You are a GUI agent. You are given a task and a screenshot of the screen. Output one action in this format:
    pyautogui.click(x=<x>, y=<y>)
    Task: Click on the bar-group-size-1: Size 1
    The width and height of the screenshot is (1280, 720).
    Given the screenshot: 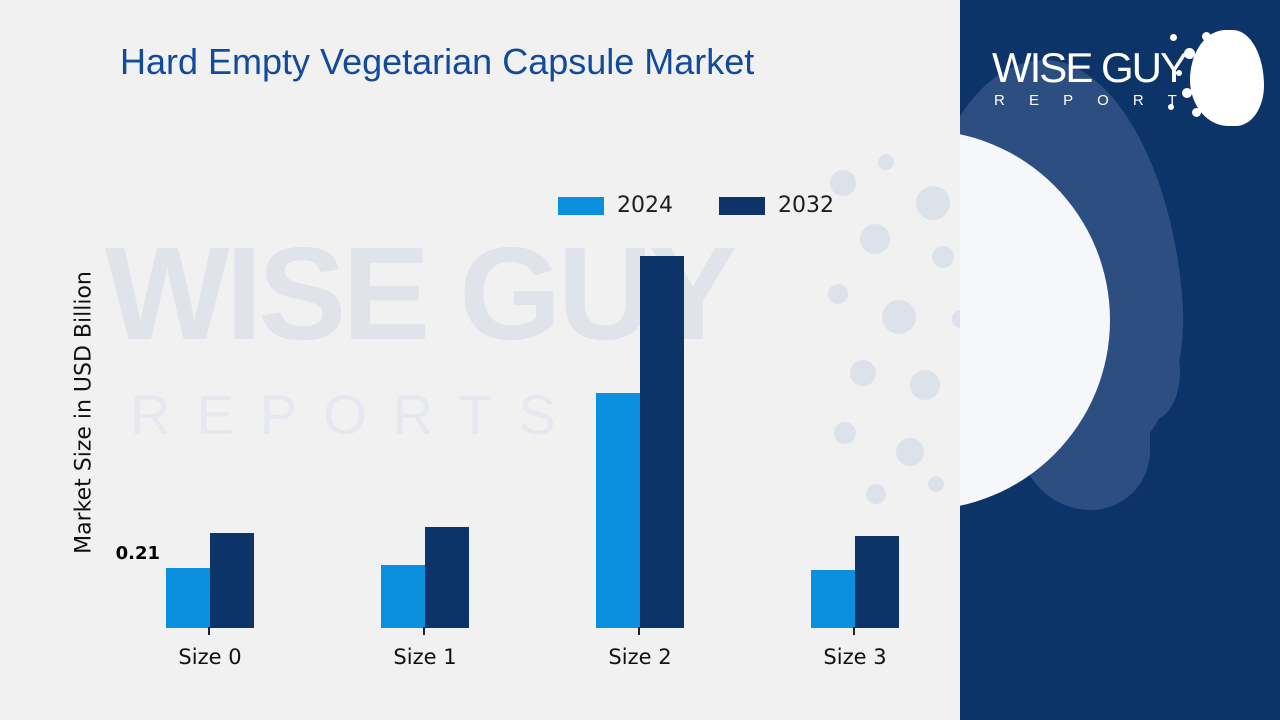 What is the action you would take?
    pyautogui.click(x=425, y=424)
    